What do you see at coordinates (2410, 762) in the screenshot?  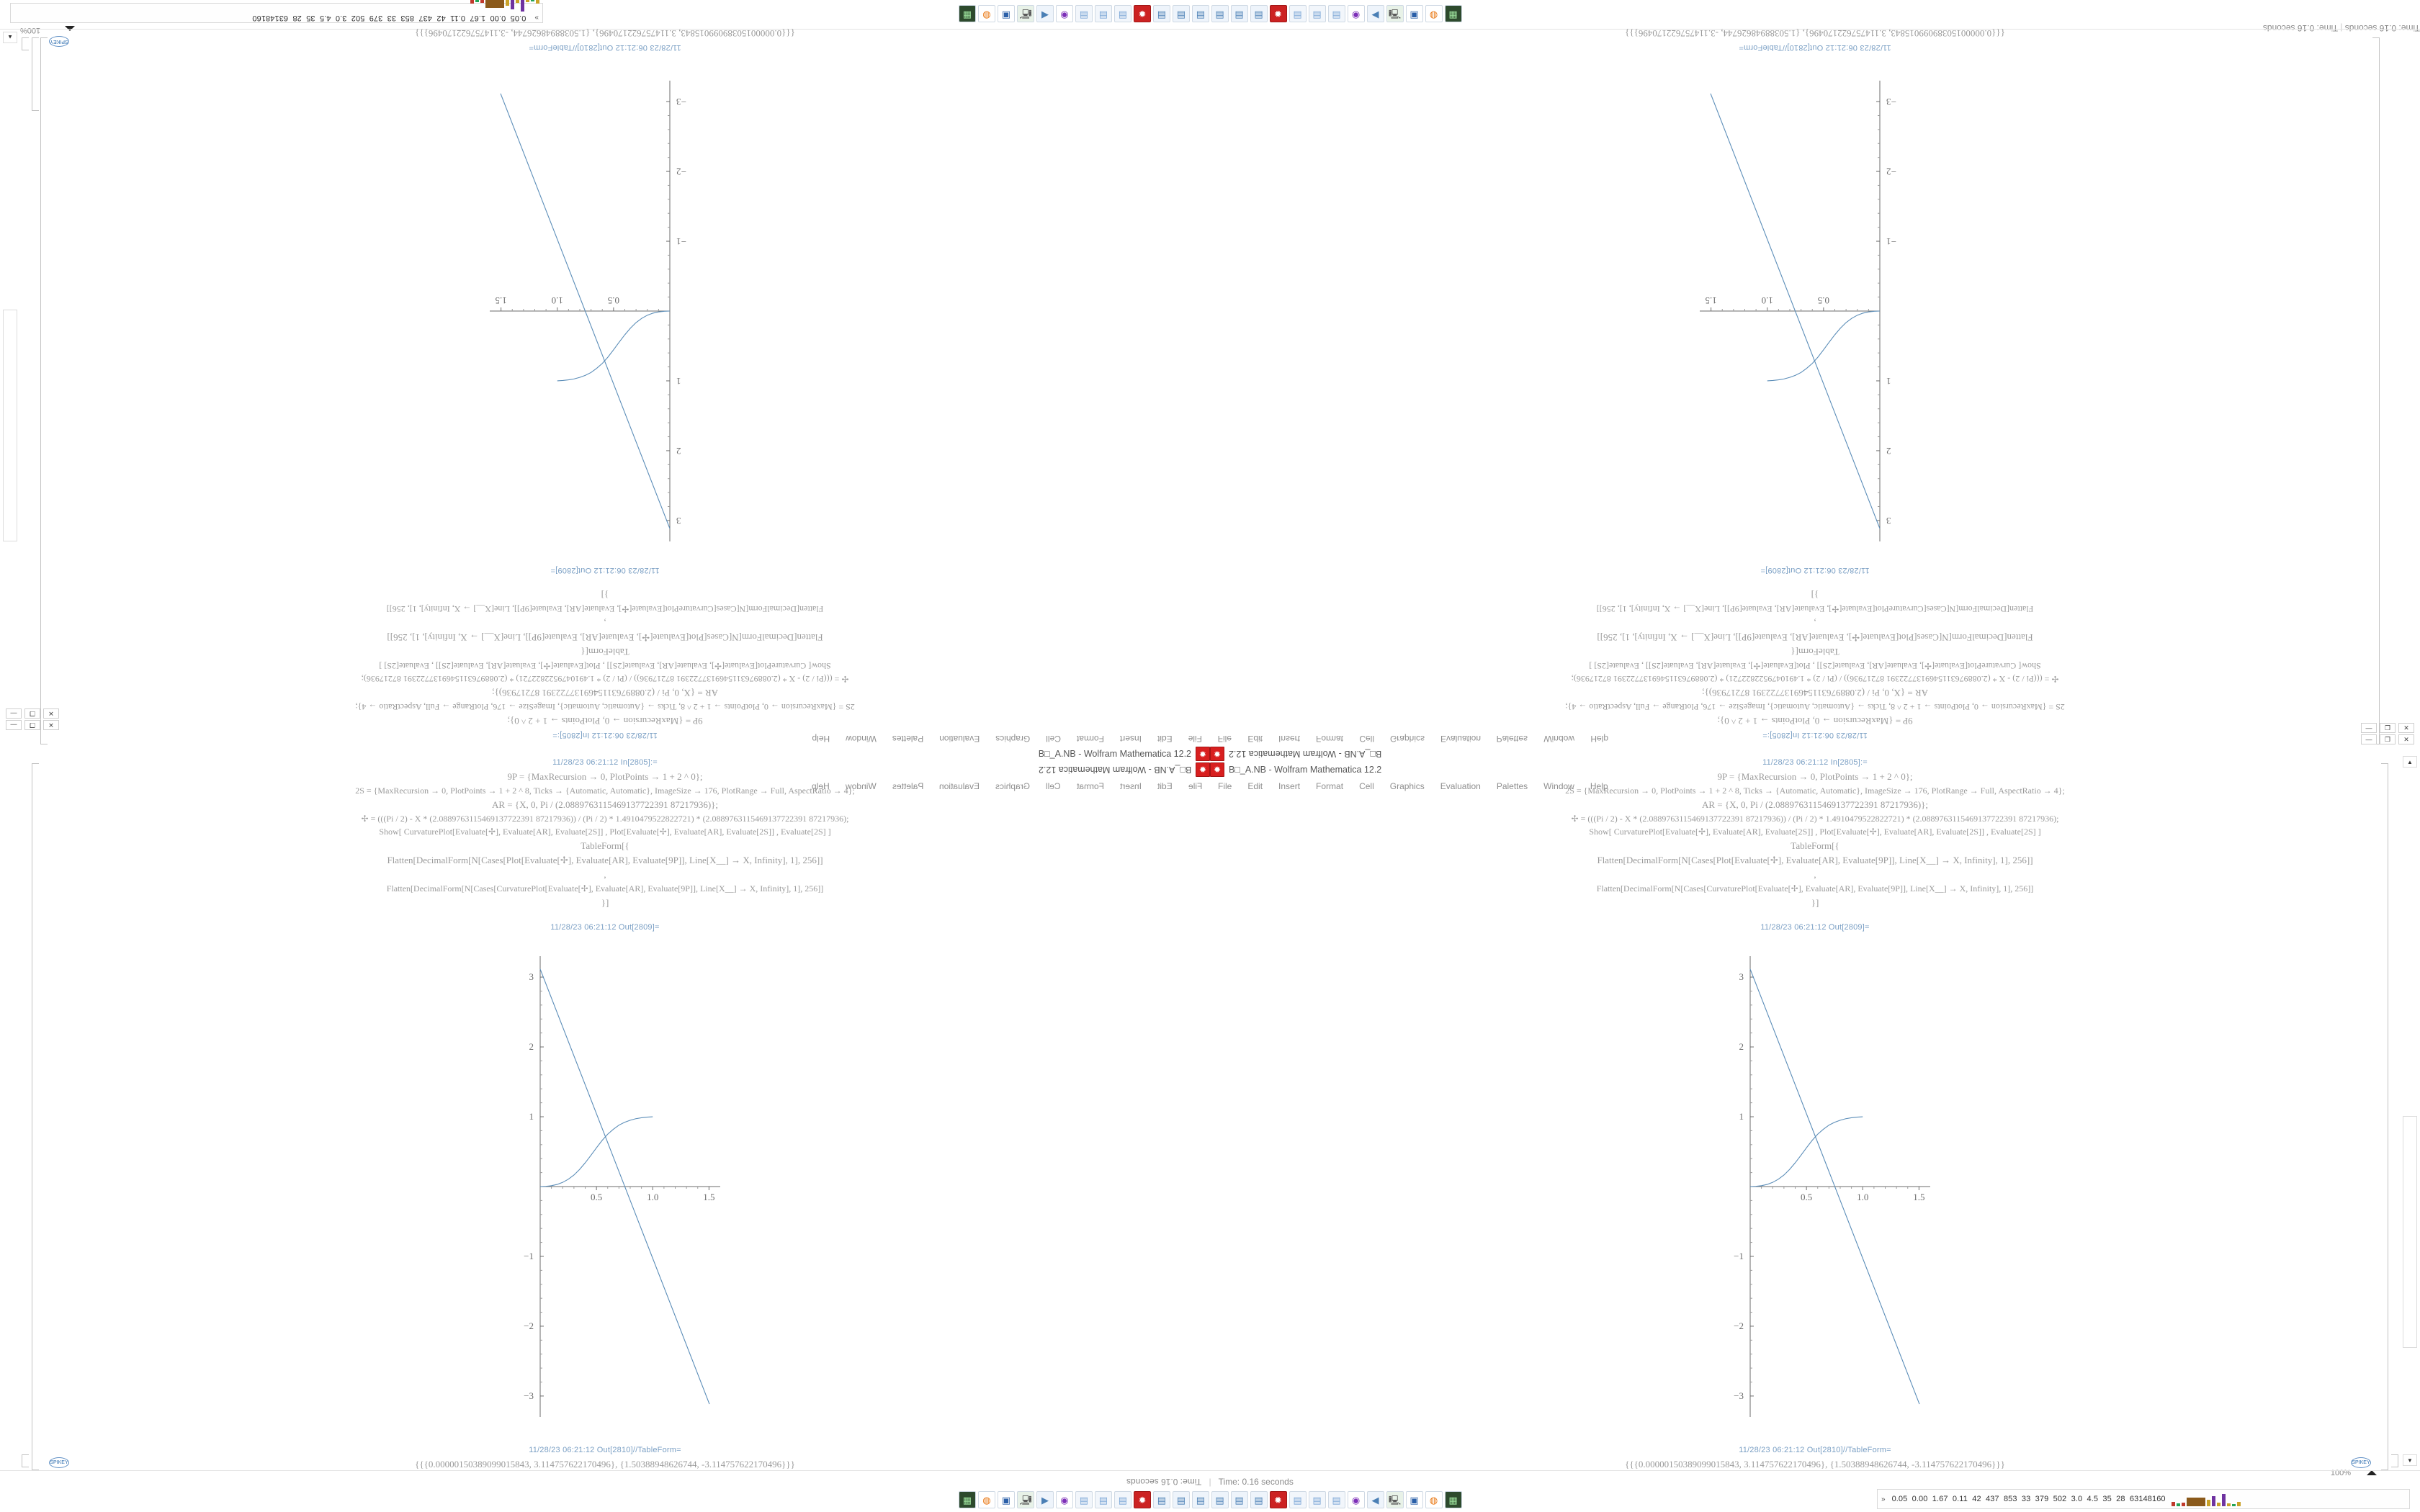 I see `scroll-up-arrow-right: ▲` at bounding box center [2410, 762].